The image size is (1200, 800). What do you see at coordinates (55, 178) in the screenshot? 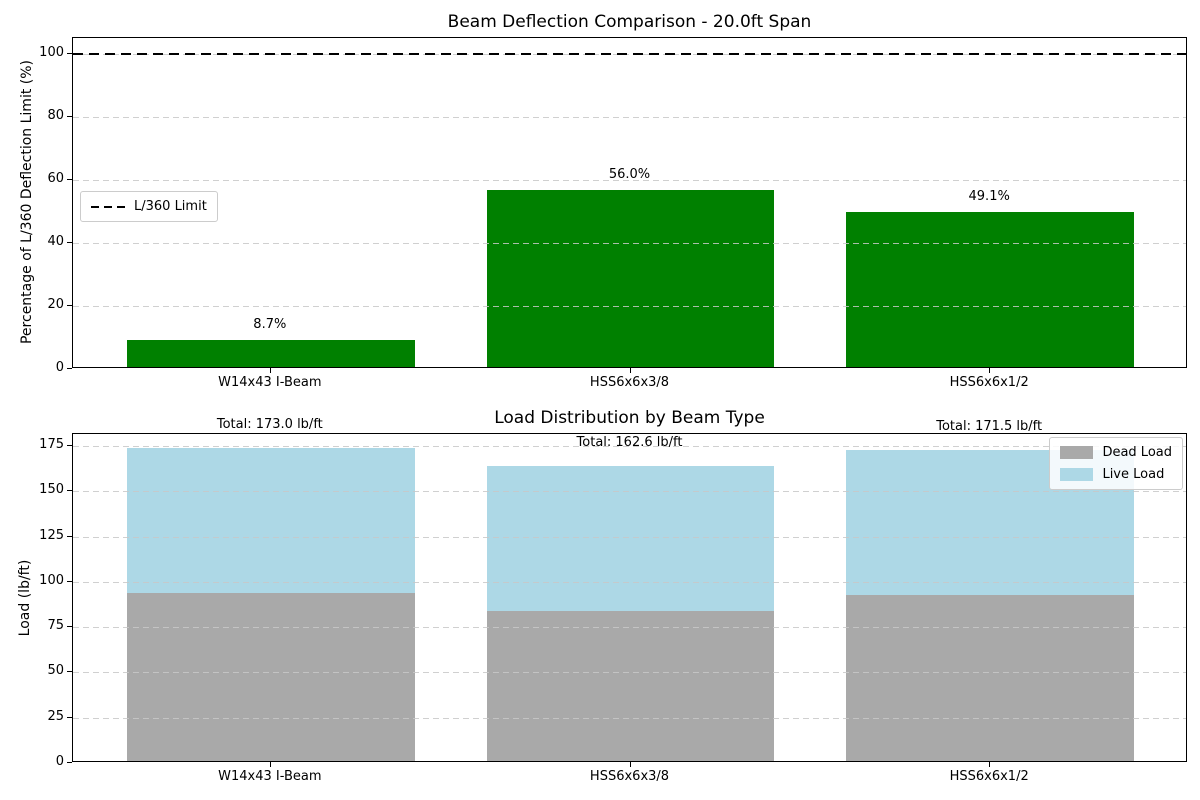
I see `y-tick-label: 60` at bounding box center [55, 178].